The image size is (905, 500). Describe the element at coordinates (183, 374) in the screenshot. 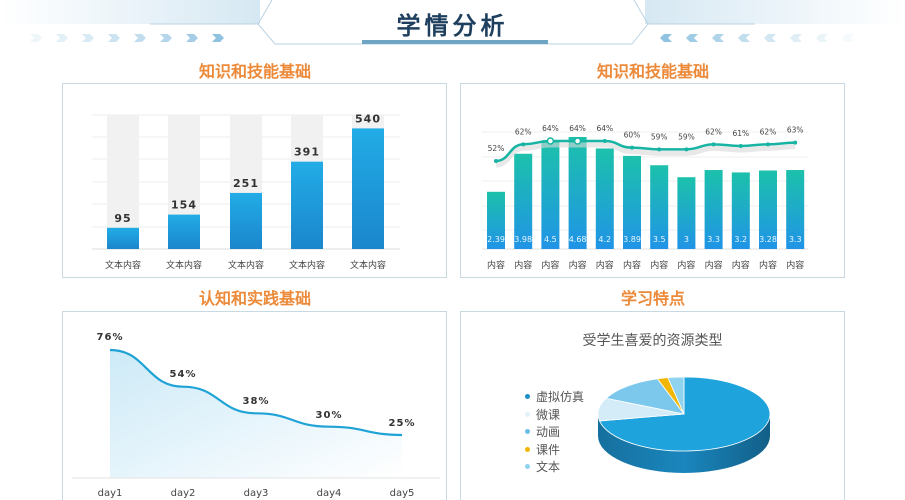

I see `area-value-label: 54%` at that location.